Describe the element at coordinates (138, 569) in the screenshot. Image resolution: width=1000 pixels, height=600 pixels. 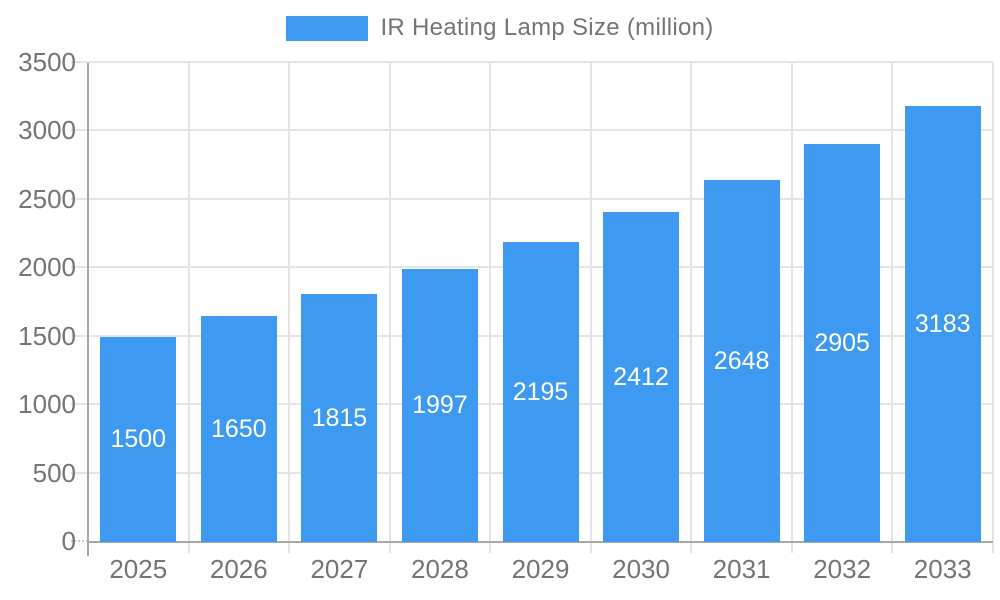
I see `x-axis-label-2025: 2025` at that location.